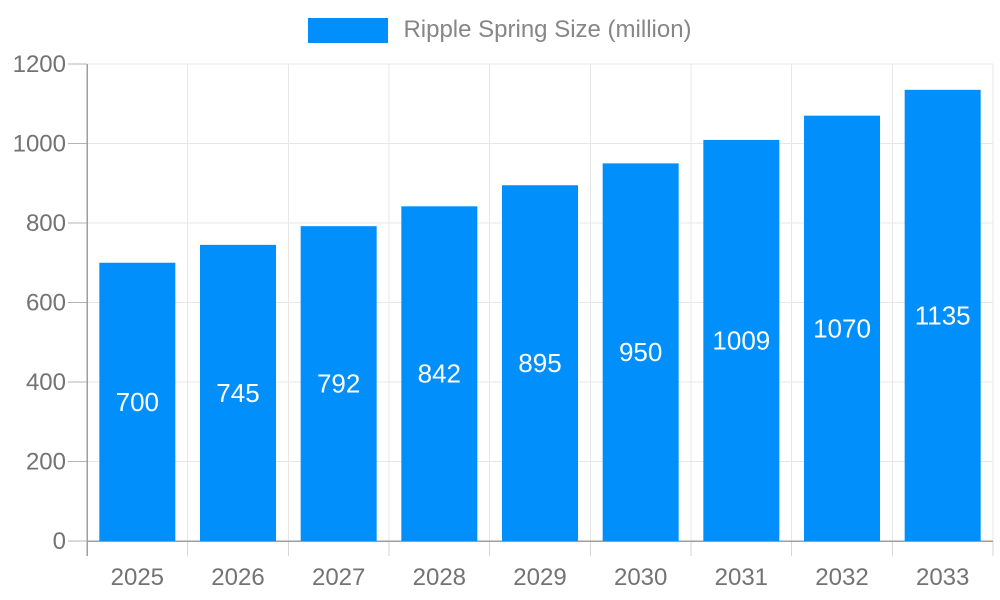 This screenshot has height=600, width=1000. What do you see at coordinates (46, 223) in the screenshot?
I see `y-tick-label: 800` at bounding box center [46, 223].